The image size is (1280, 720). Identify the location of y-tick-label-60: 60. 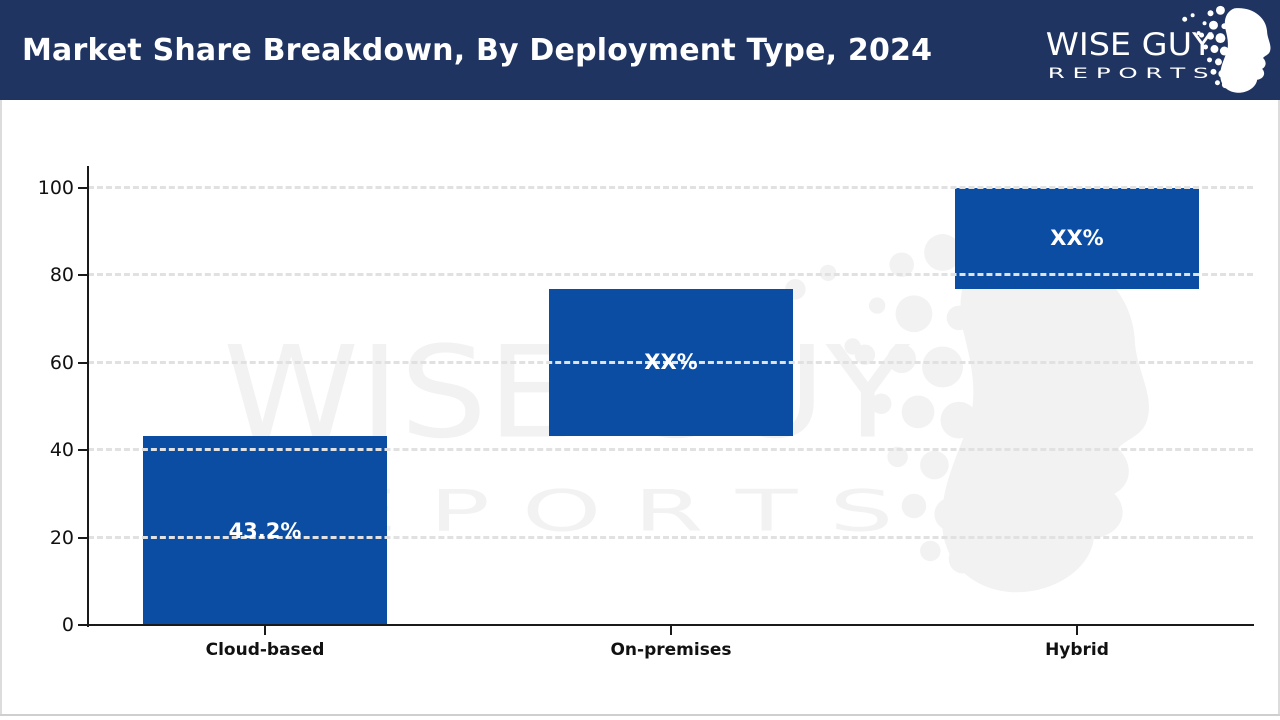
(61, 362).